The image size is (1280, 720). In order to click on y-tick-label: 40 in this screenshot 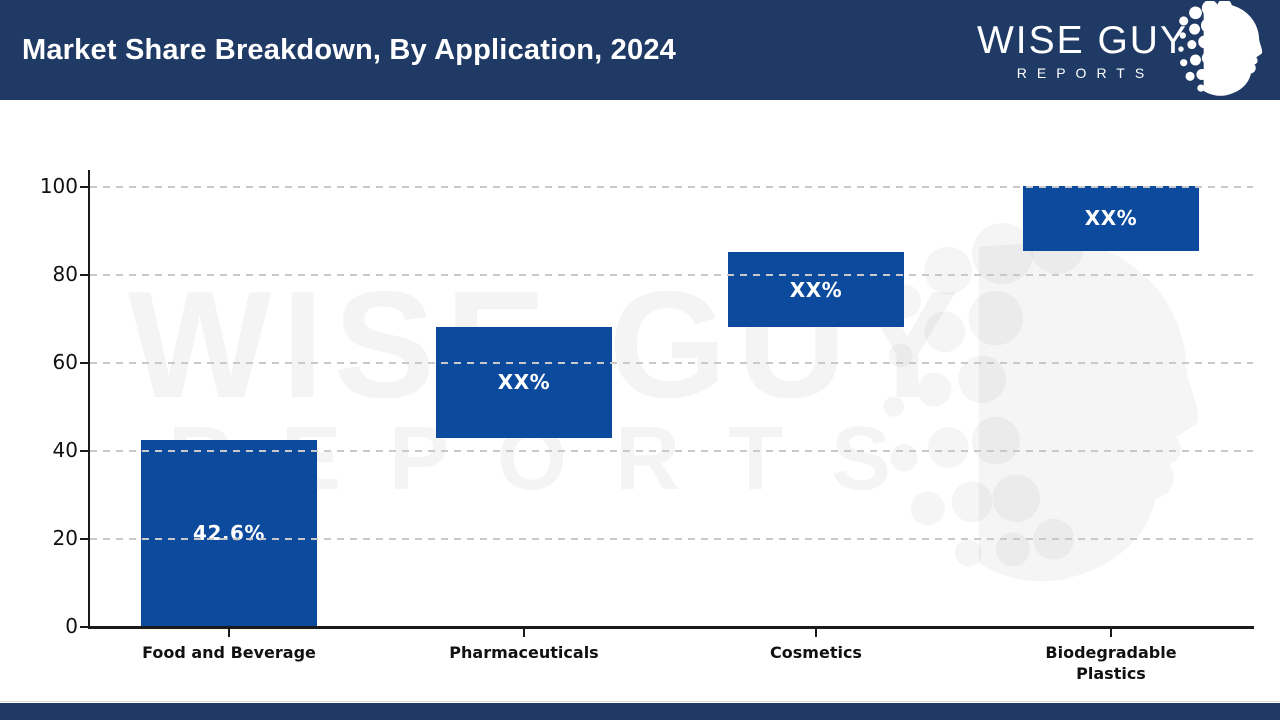, I will do `click(65, 450)`.